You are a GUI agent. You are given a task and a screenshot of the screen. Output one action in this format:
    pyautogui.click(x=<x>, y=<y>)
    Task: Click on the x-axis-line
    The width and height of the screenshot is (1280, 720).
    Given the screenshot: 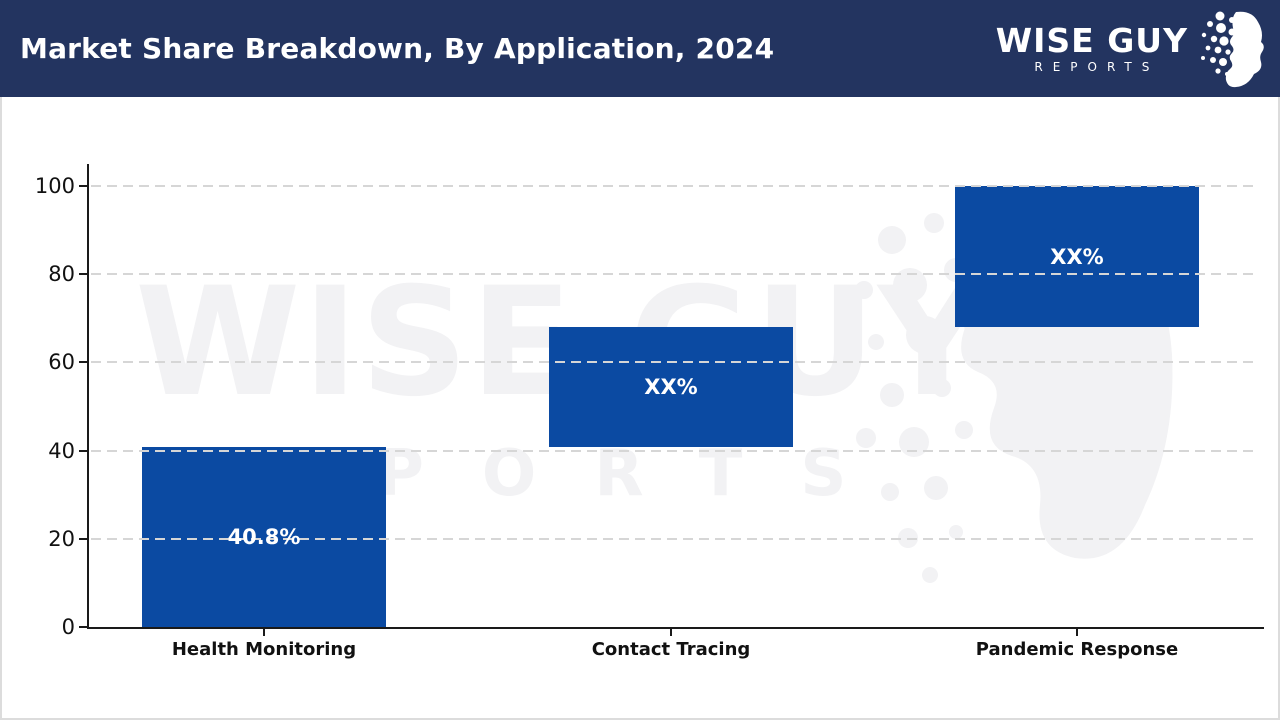 What is the action you would take?
    pyautogui.click(x=675, y=628)
    